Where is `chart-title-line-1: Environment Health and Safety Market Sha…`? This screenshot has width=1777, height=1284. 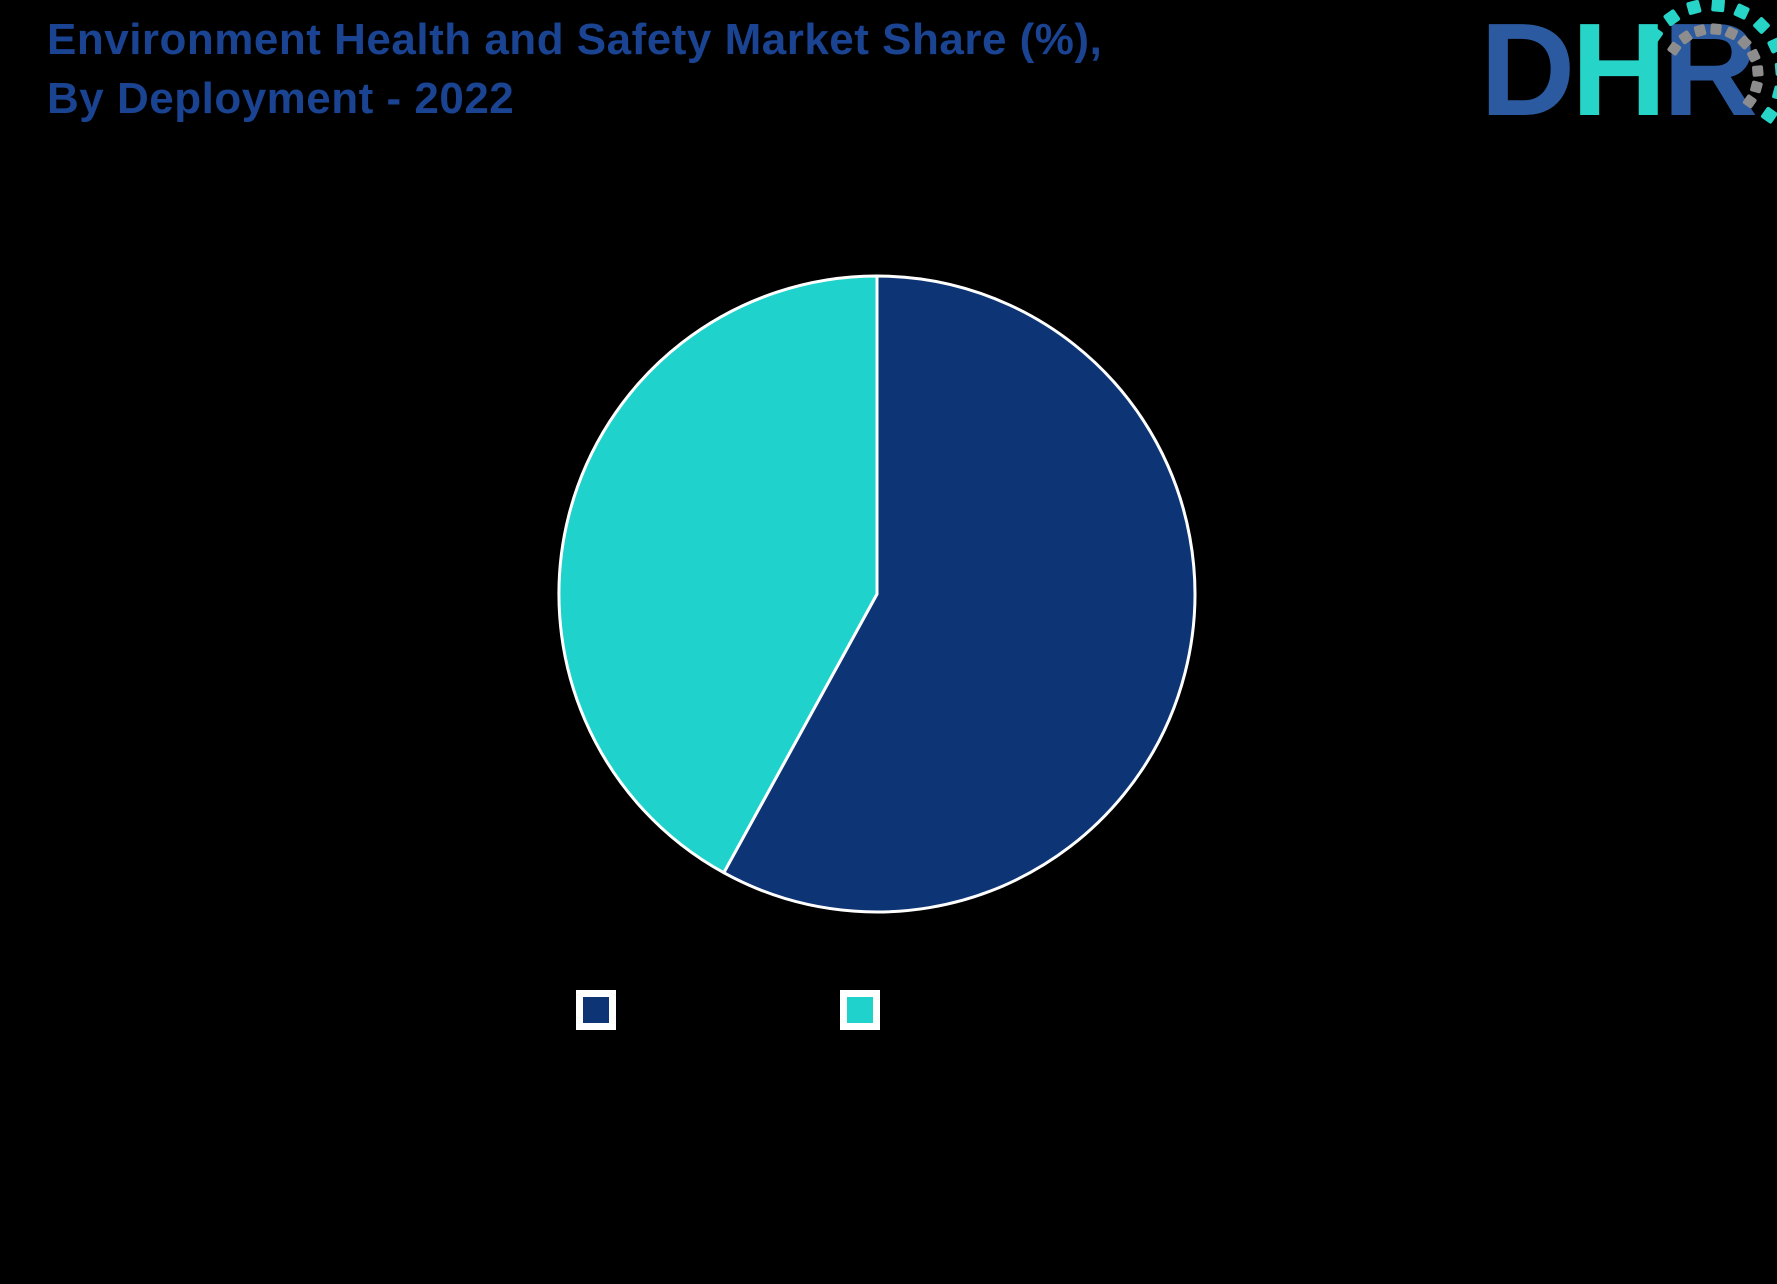
chart-title-line-1: Environment Health and Safety Market Sha… is located at coordinates (575, 39).